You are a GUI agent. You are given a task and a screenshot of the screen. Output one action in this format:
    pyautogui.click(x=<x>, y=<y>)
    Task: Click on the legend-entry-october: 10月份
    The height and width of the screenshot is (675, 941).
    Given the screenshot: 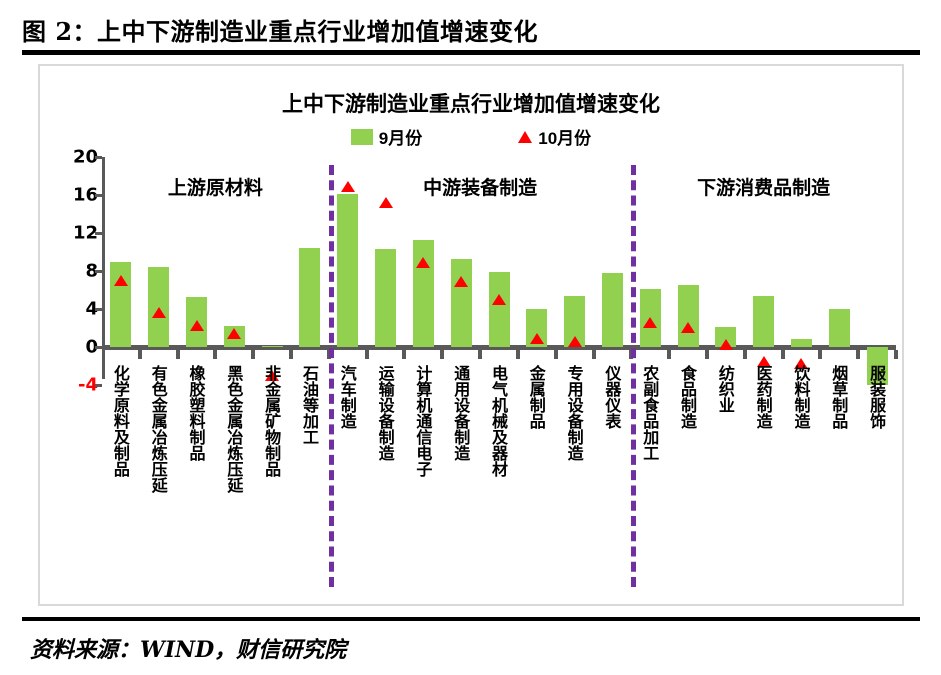 What is the action you would take?
    pyautogui.click(x=554, y=136)
    